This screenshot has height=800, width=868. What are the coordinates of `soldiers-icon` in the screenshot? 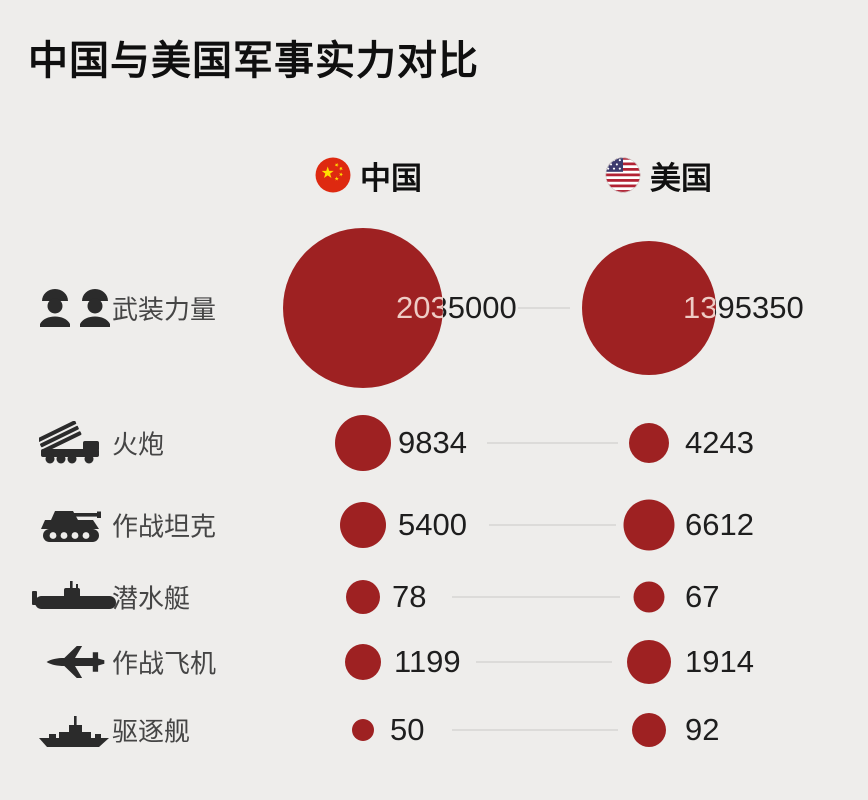 It's located at (75, 308).